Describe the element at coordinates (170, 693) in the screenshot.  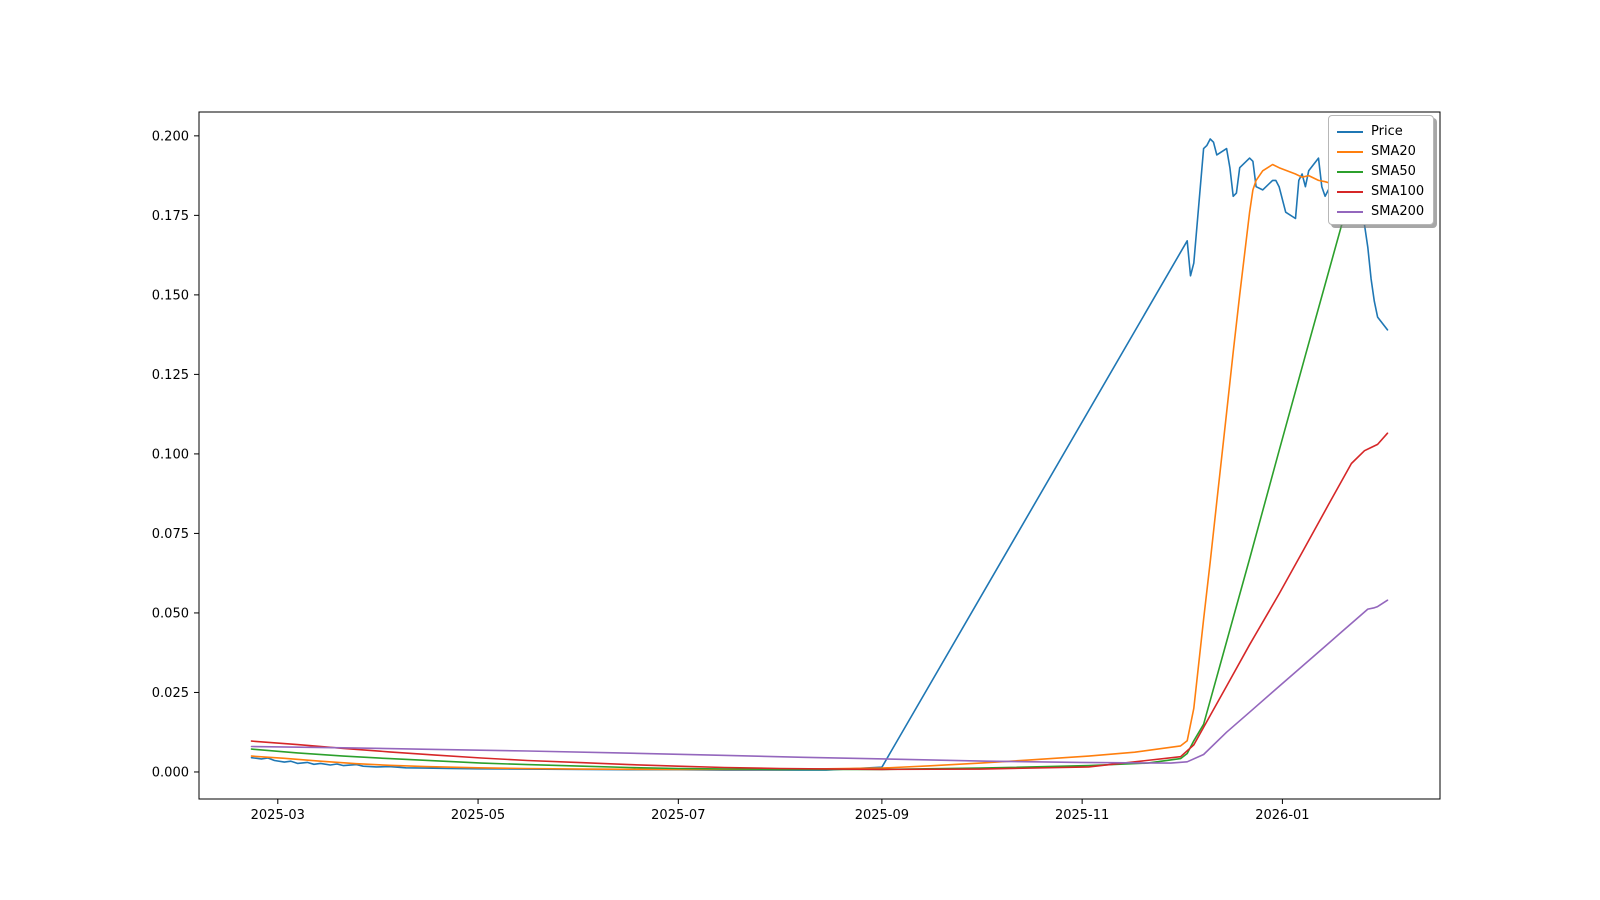
I see `y-tick-label: 0.025` at that location.